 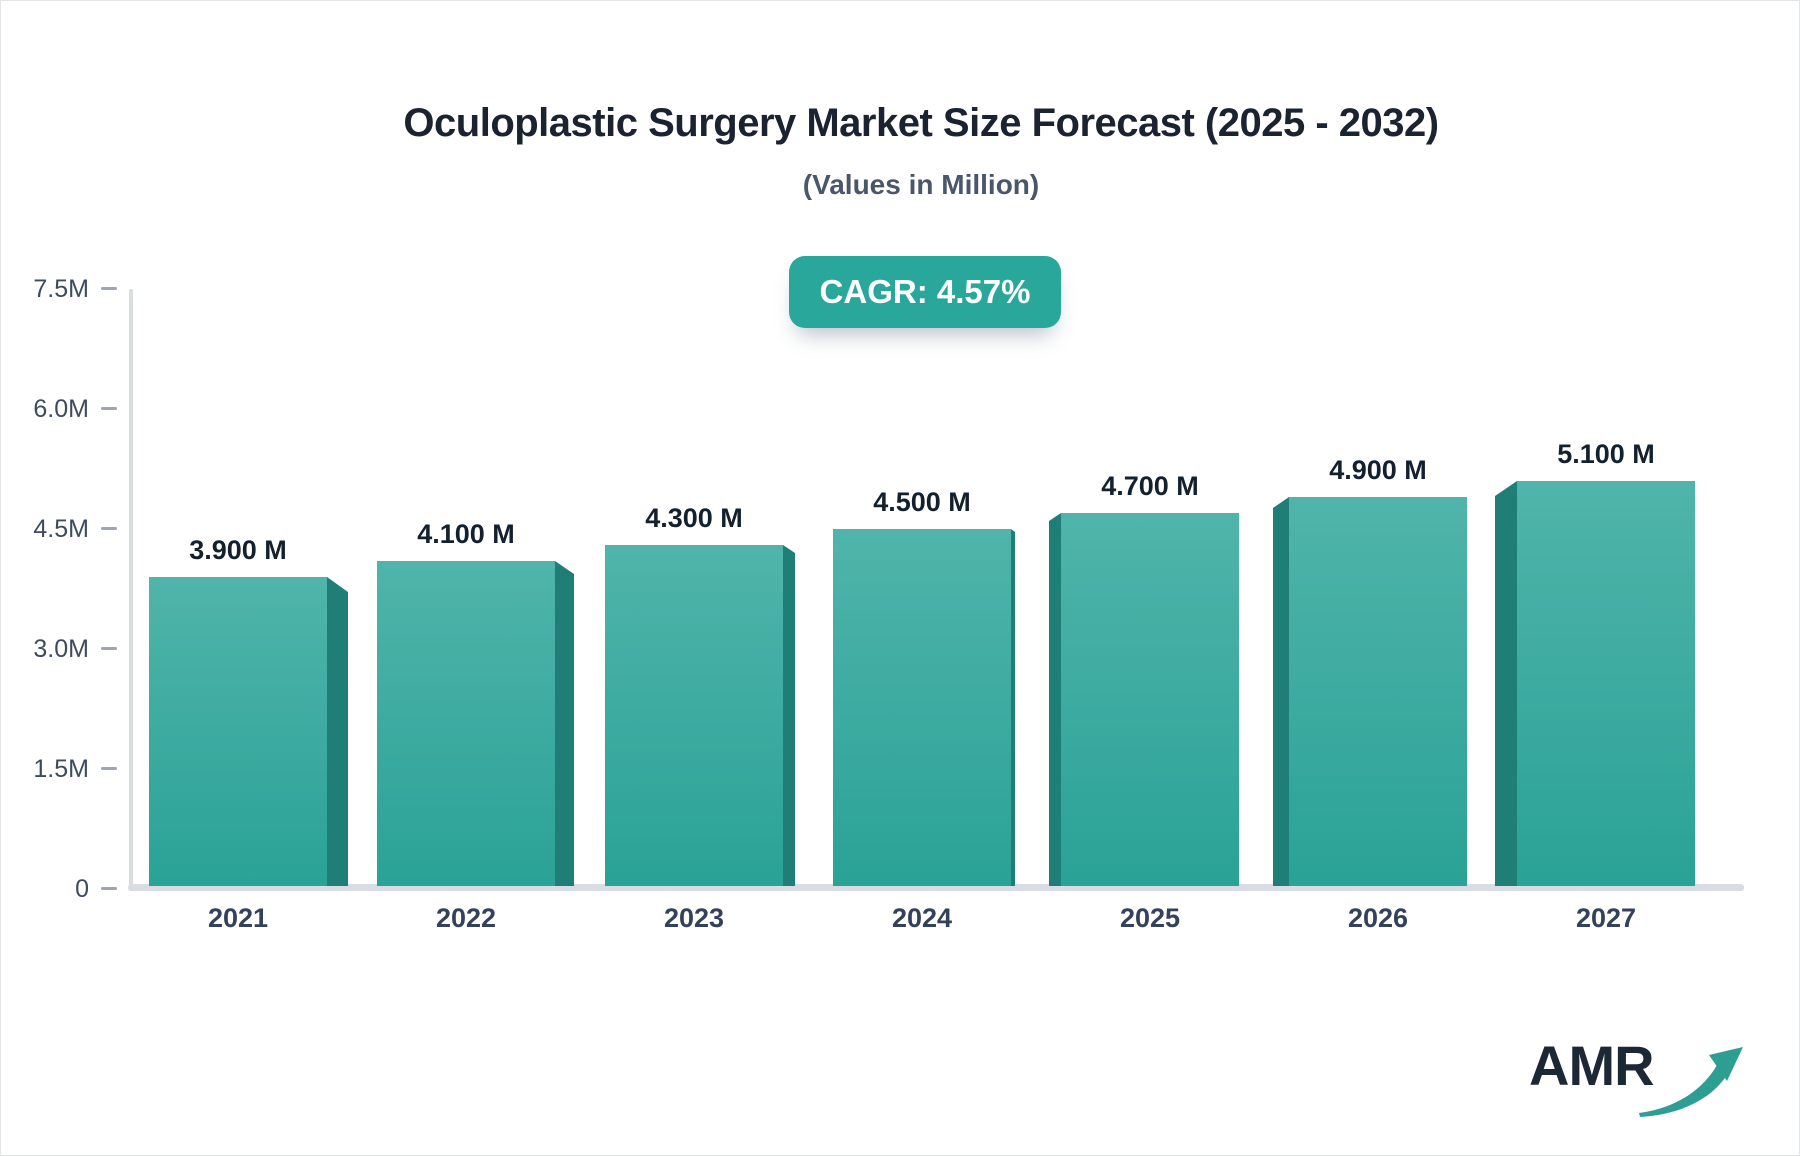 I want to click on x-axis-label: 2024, so click(x=922, y=918).